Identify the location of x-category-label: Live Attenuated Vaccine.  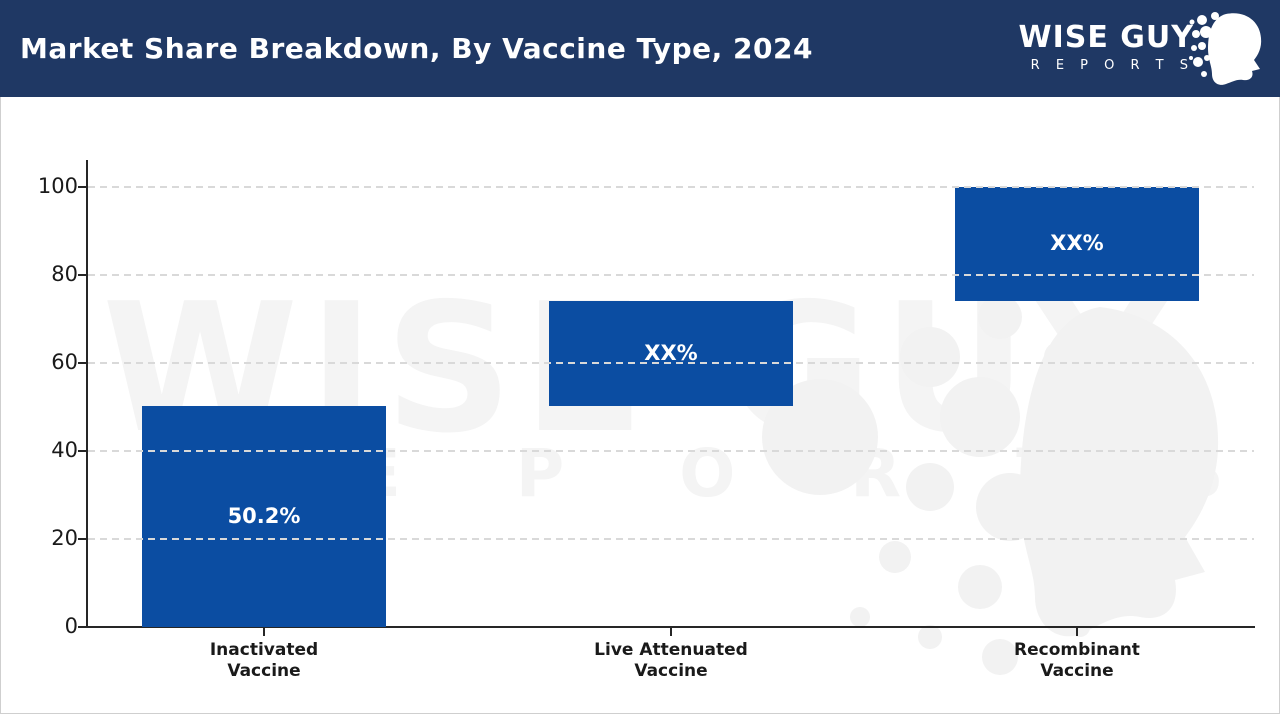
(671, 661).